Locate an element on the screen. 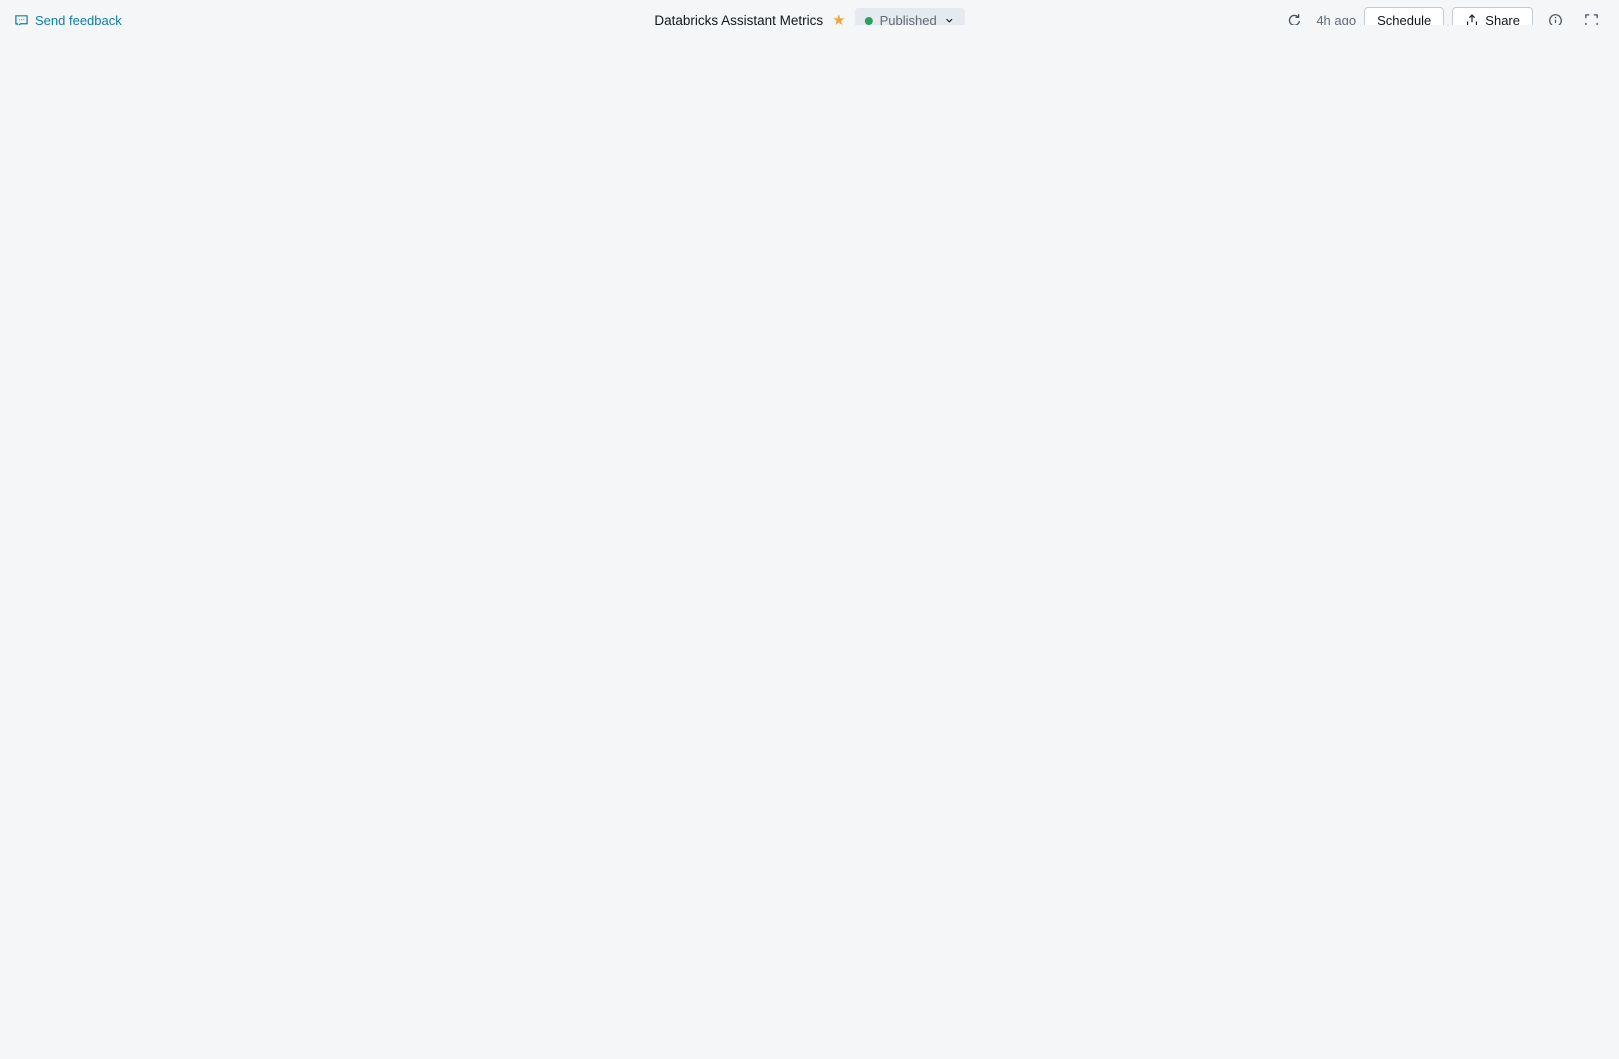 The height and width of the screenshot is (1059, 1619). schedule-label: Schedule is located at coordinates (1404, 19).